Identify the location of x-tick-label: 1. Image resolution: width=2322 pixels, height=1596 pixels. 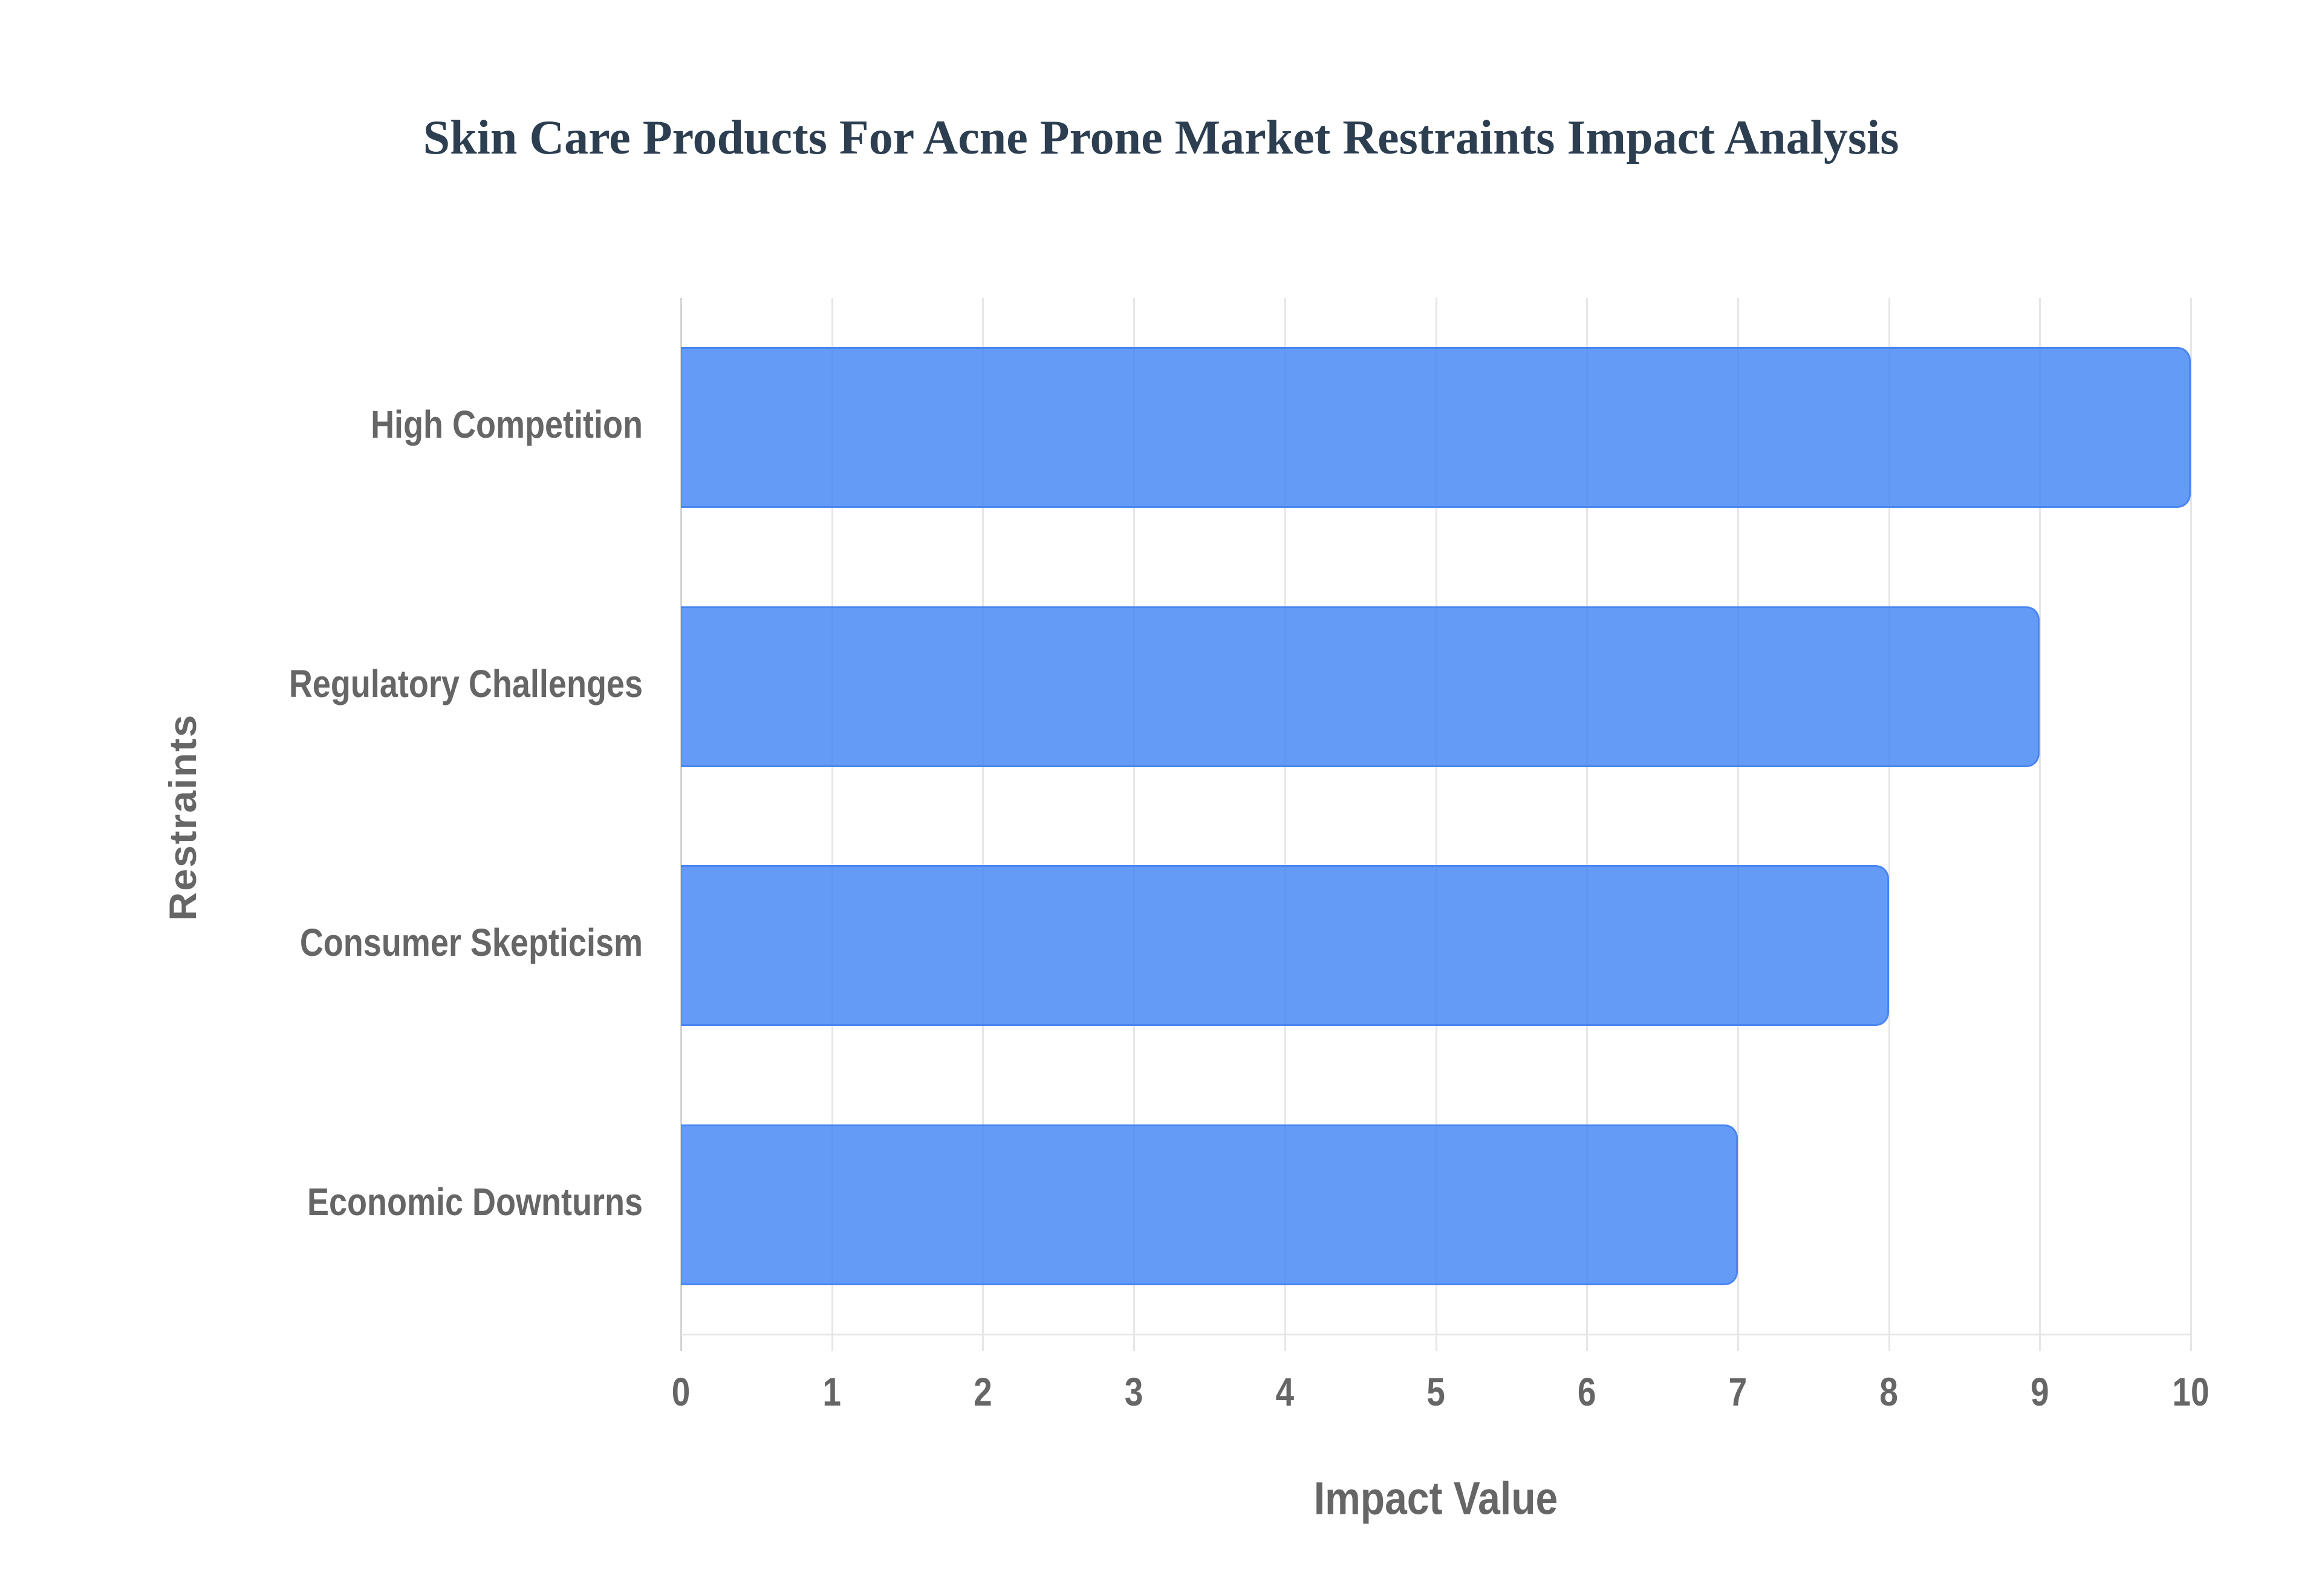
(831, 1392).